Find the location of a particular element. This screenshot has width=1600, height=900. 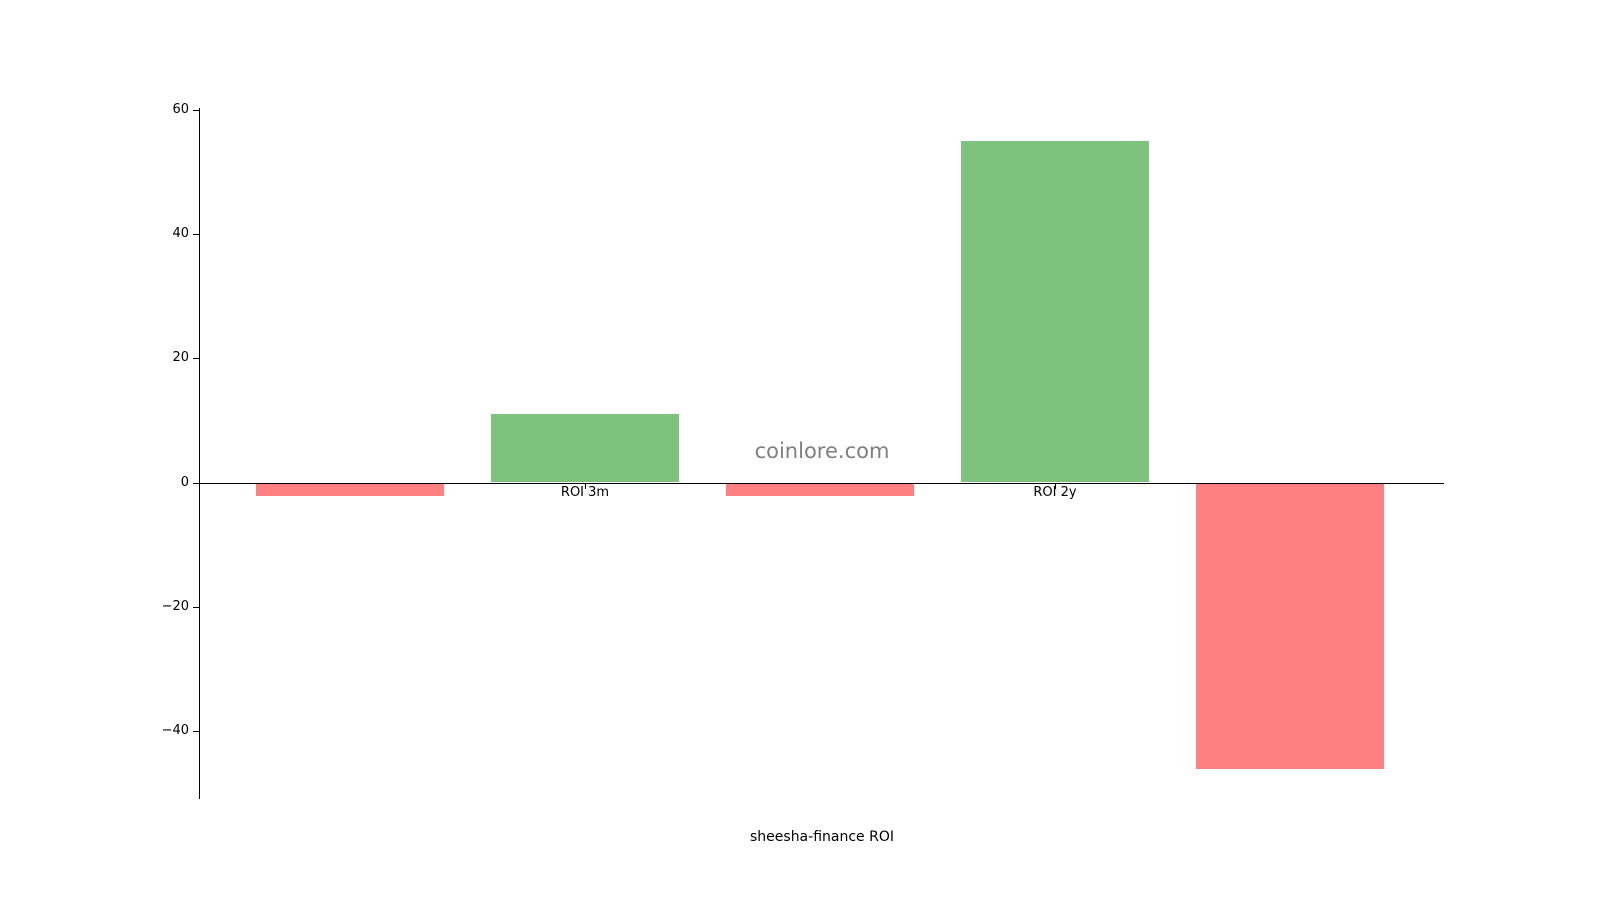

chart-title: sheesha-finance ROI is located at coordinates (822, 837).